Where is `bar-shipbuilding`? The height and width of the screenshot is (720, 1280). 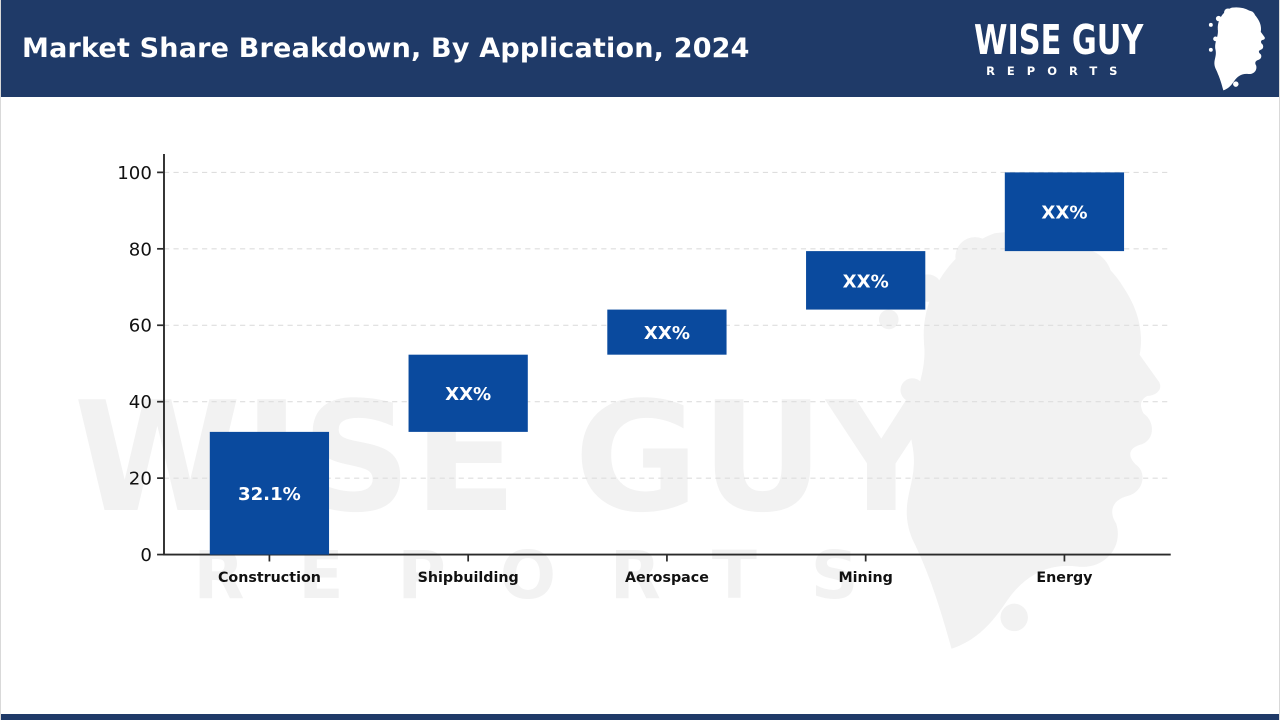 bar-shipbuilding is located at coordinates (468, 393).